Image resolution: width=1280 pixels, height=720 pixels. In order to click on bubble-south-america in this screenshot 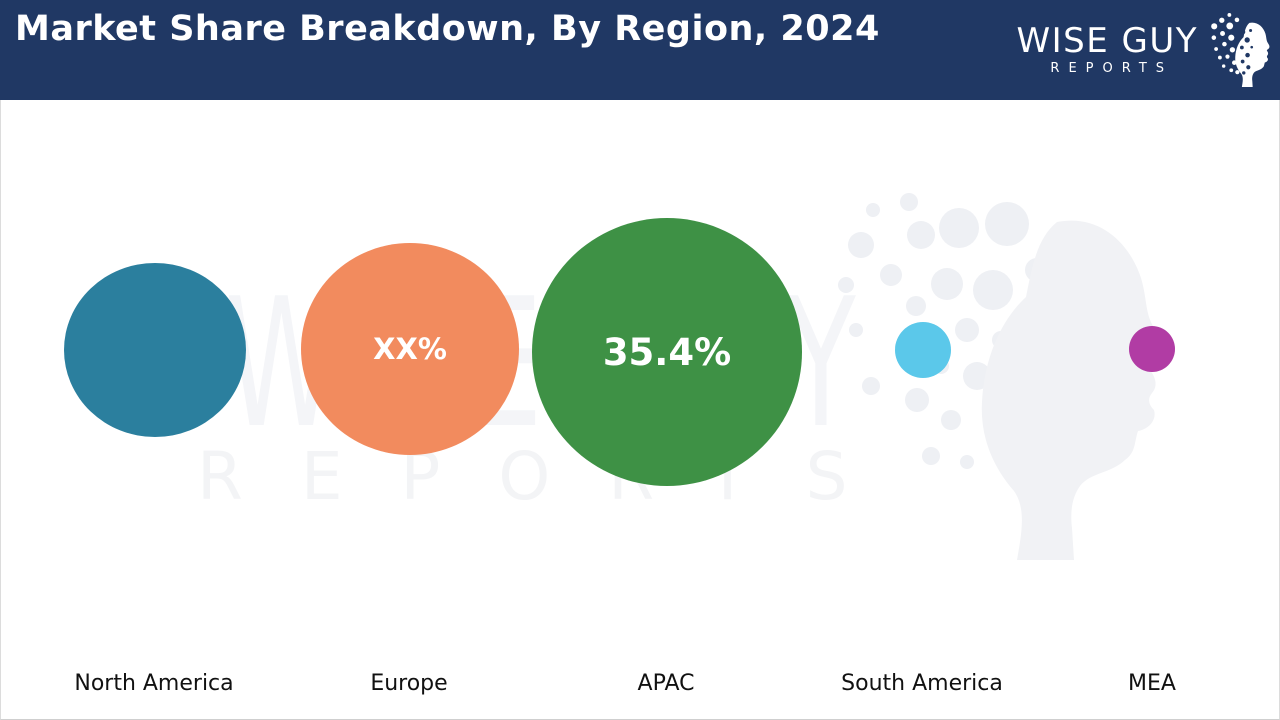, I will do `click(923, 350)`.